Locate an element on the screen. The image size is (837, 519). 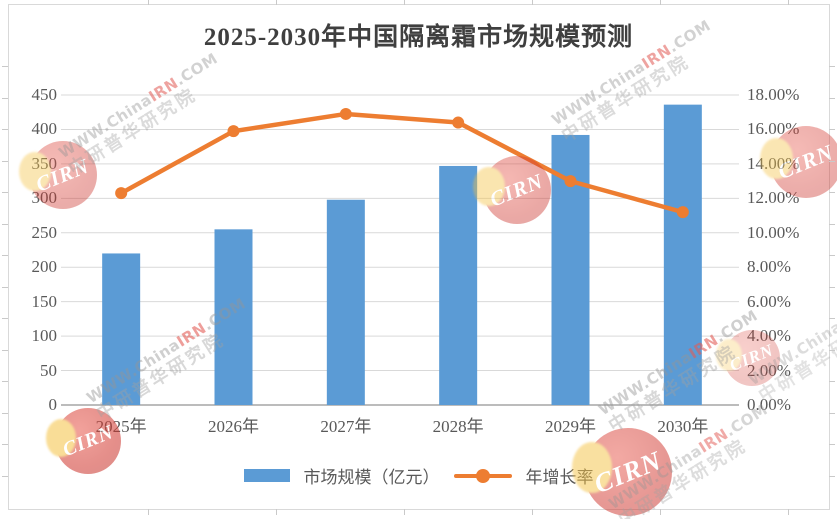
x-axis-tick-2030年: 2030年 is located at coordinates (683, 426).